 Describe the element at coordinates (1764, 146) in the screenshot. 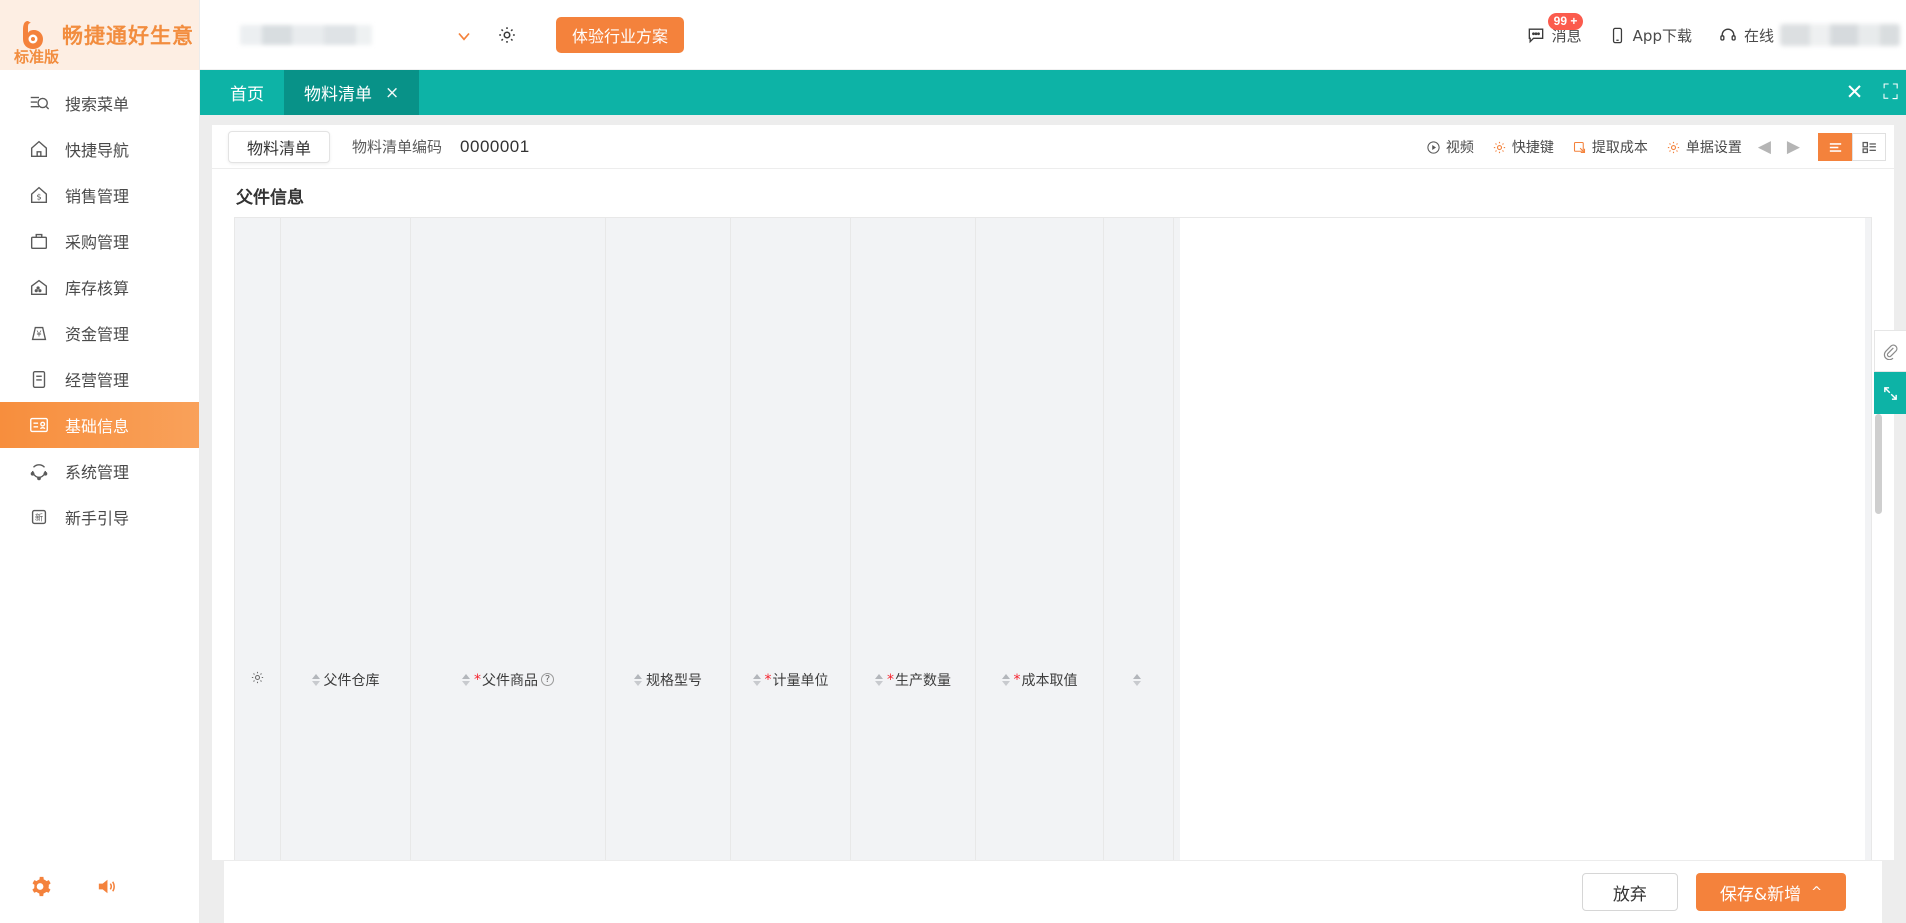

I see `chevron-left-icon: ◀` at that location.